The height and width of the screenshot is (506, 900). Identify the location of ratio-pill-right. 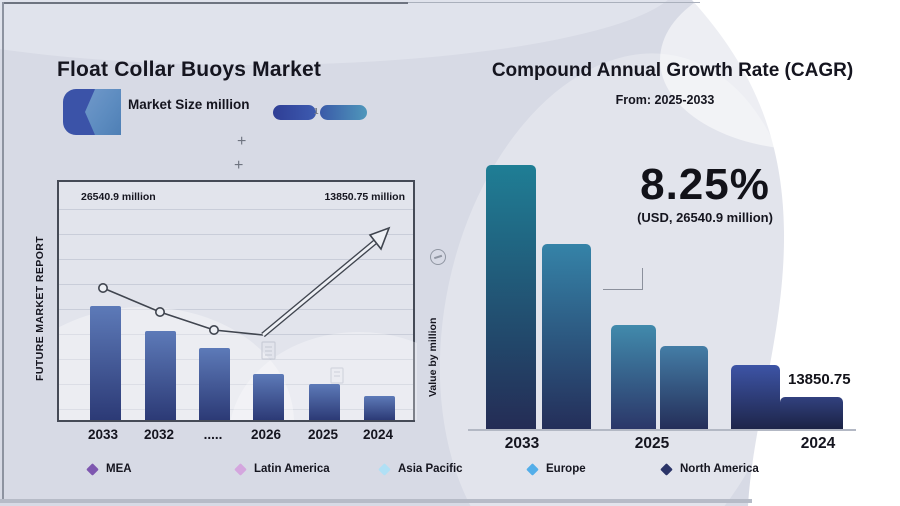
(343, 112).